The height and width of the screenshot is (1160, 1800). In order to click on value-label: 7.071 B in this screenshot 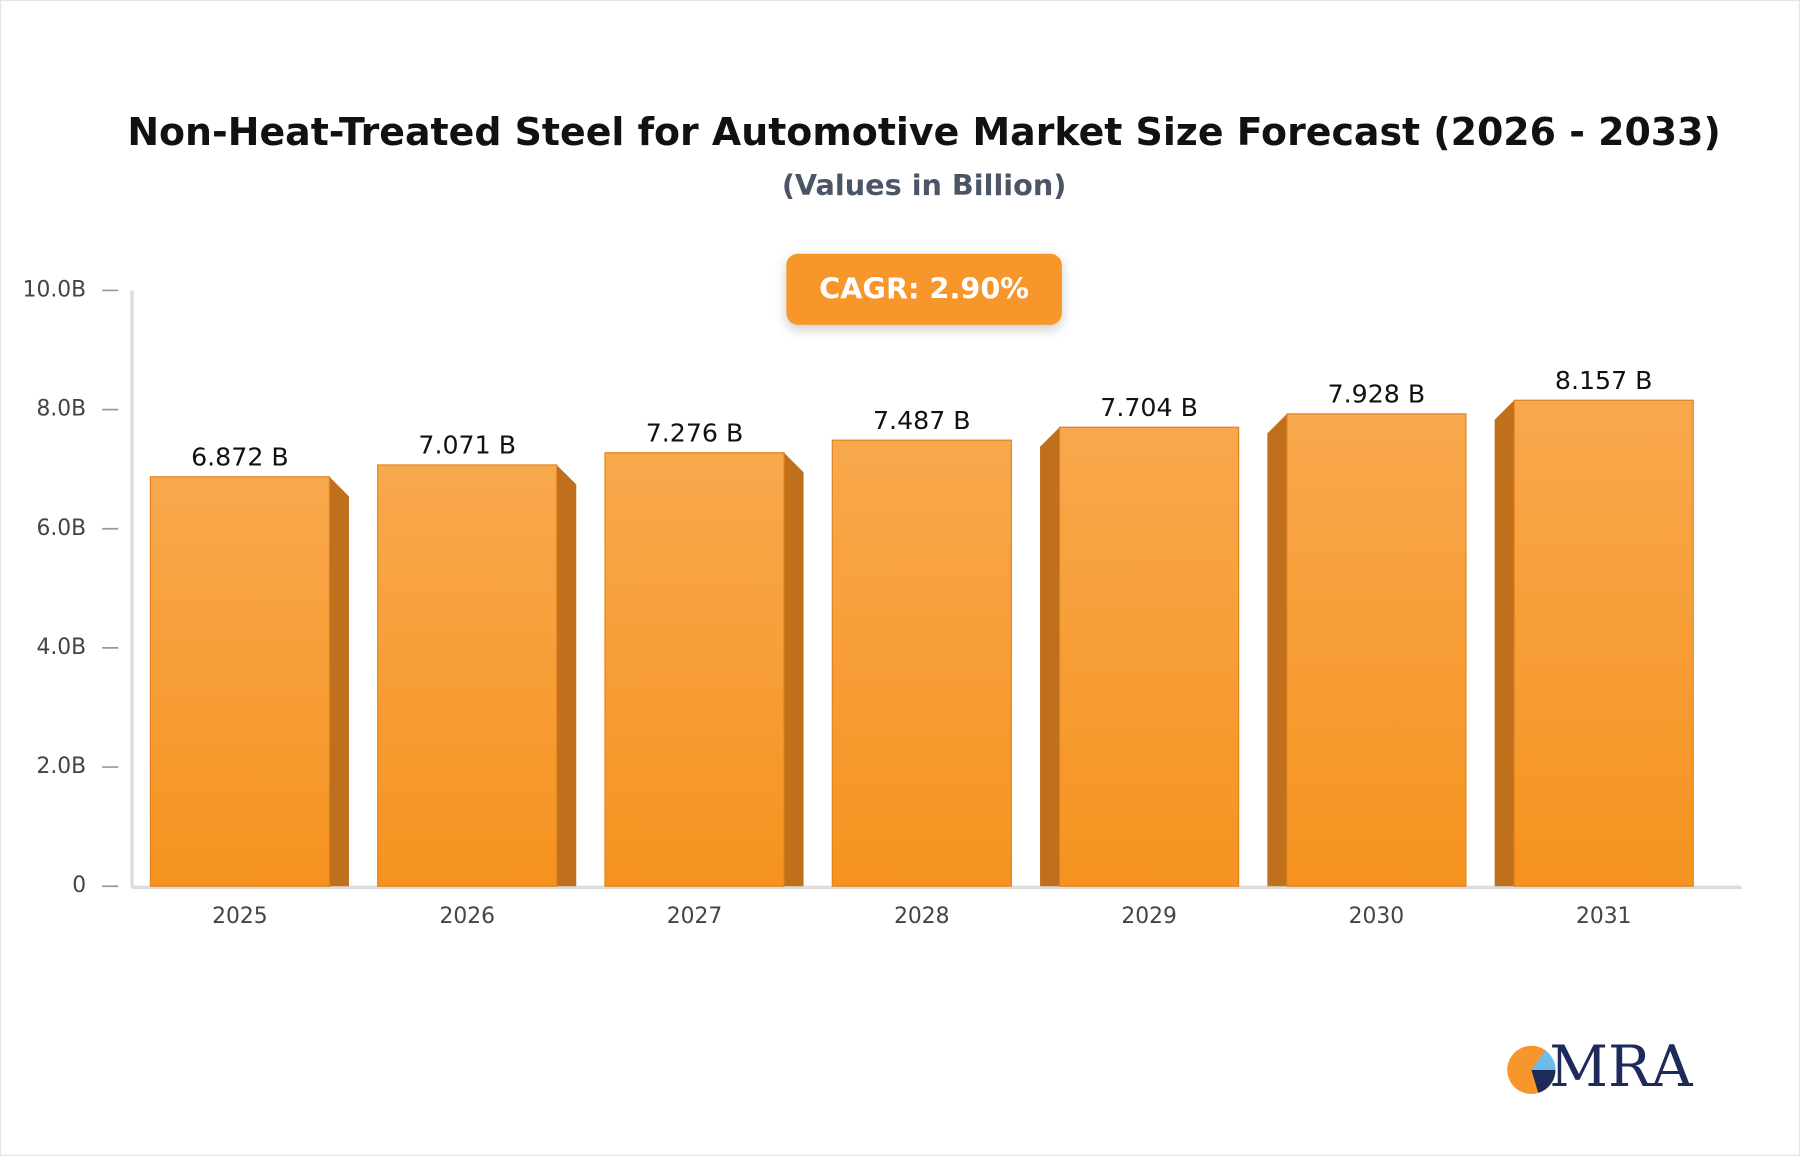, I will do `click(467, 445)`.